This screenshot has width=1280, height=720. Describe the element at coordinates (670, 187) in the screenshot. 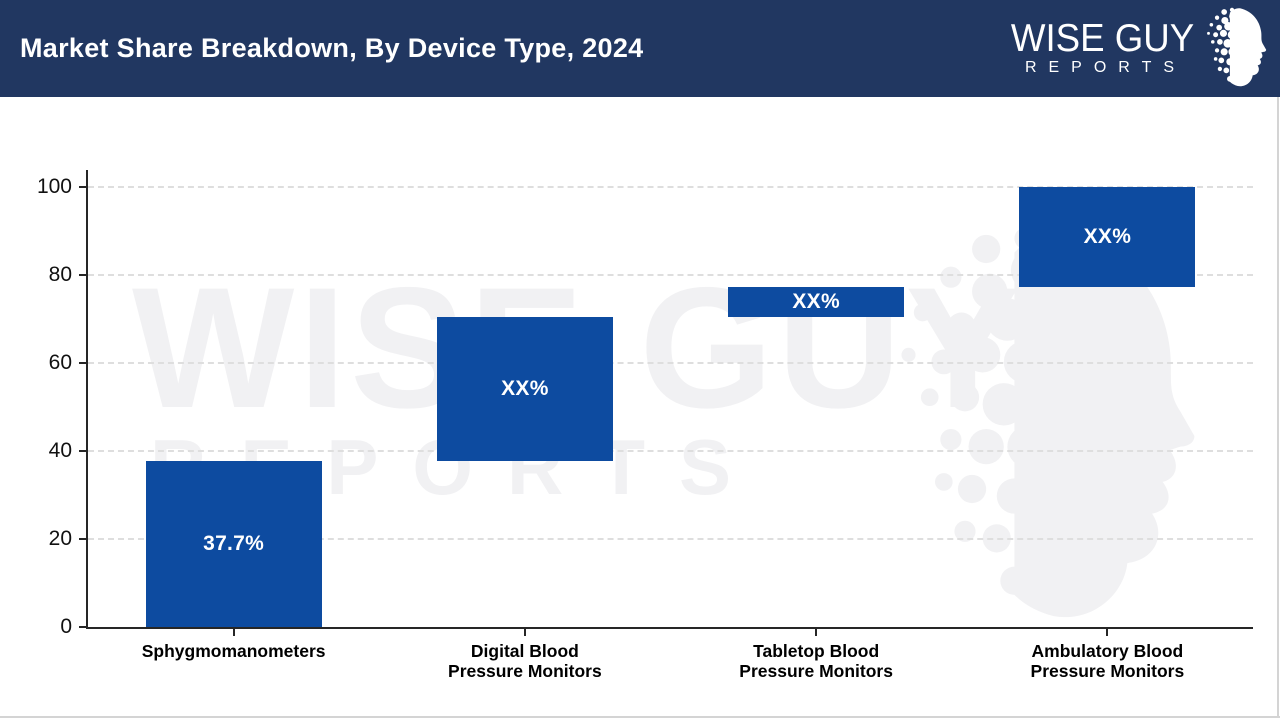

I see `gridline-y100` at that location.